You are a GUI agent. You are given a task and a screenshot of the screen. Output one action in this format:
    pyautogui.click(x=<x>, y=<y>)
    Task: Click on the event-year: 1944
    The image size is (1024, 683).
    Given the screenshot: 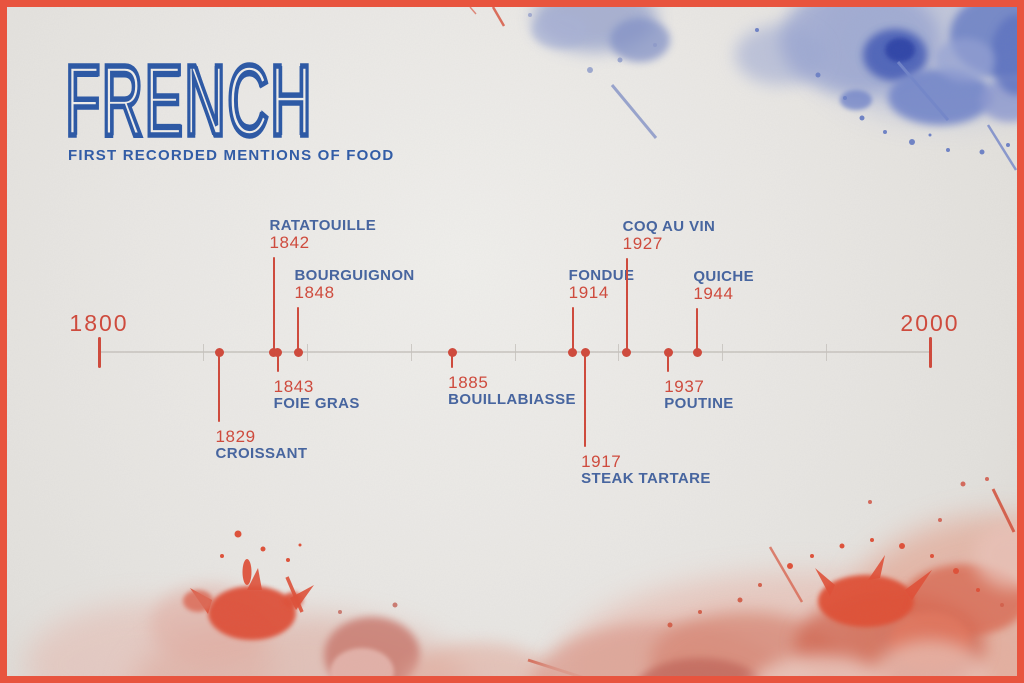 What is the action you would take?
    pyautogui.click(x=713, y=293)
    